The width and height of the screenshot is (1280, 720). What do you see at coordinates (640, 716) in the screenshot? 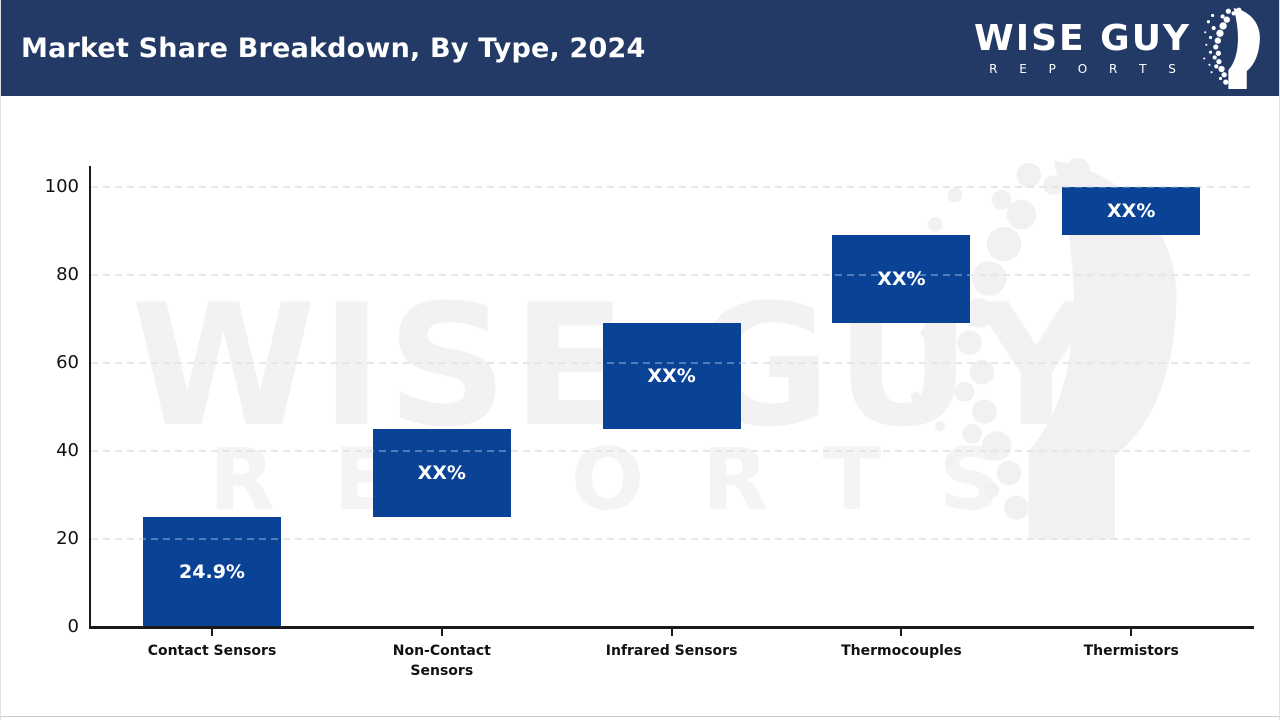
I see `bottom-divider` at bounding box center [640, 716].